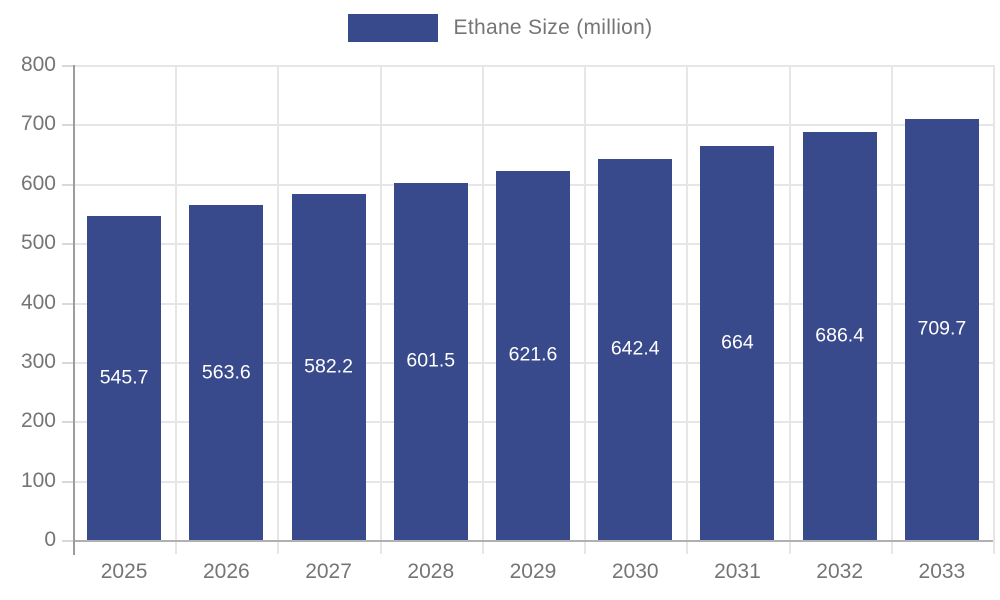 The width and height of the screenshot is (1000, 600). I want to click on bar: 686.4, so click(839, 336).